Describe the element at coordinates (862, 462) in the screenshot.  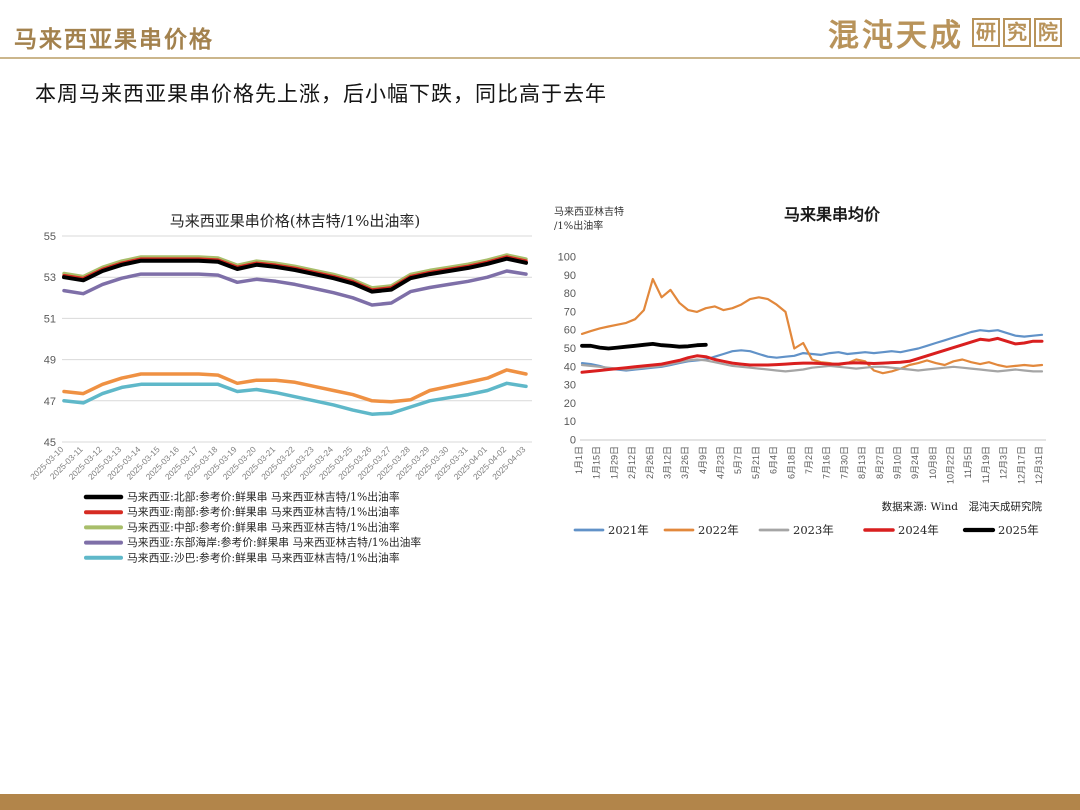
I see `x-tick-label: 8月13日` at that location.